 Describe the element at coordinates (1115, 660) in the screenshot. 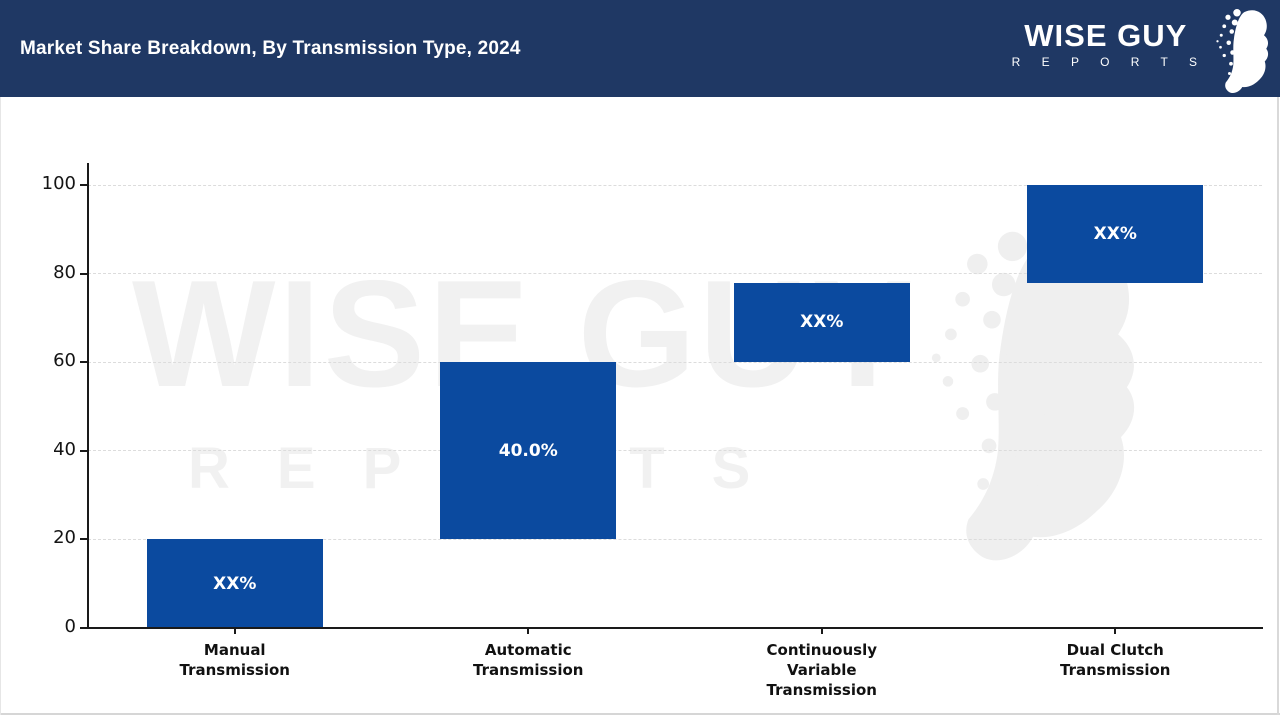

I see `x-category-label: Dual Clutch Transmission` at that location.